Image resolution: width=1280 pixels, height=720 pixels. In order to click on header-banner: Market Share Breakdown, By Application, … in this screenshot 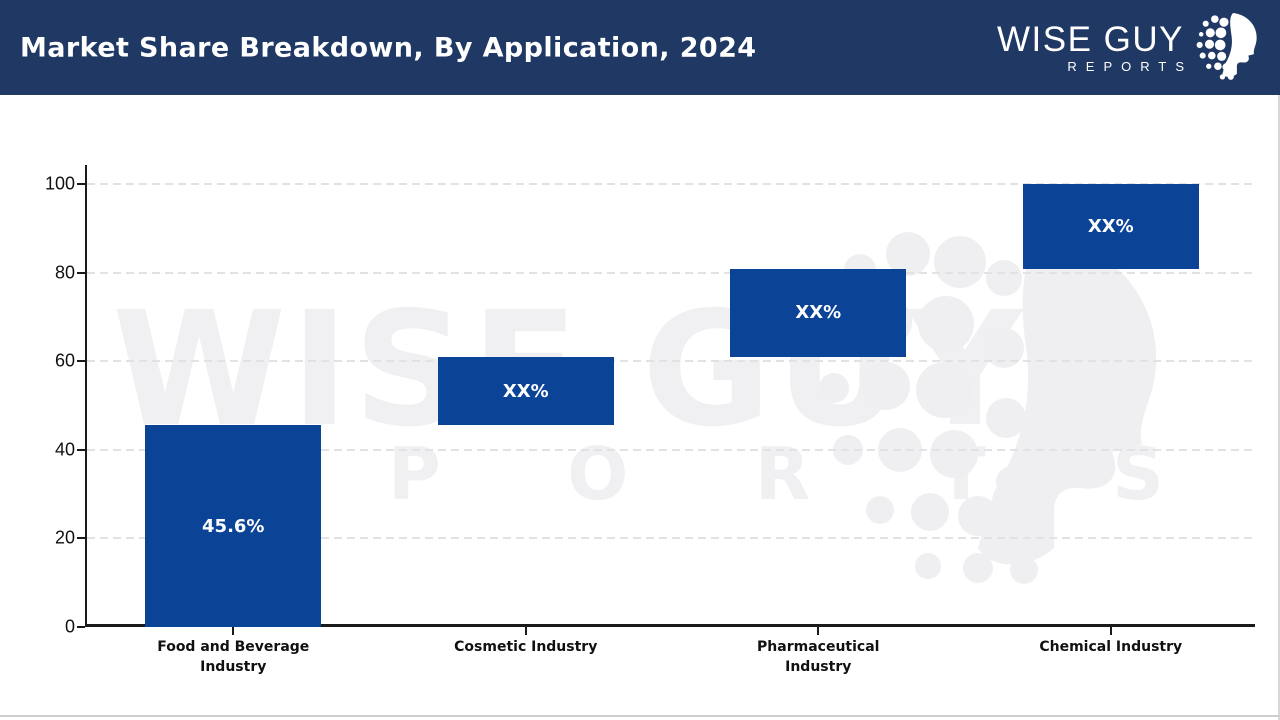, I will do `click(640, 47)`.